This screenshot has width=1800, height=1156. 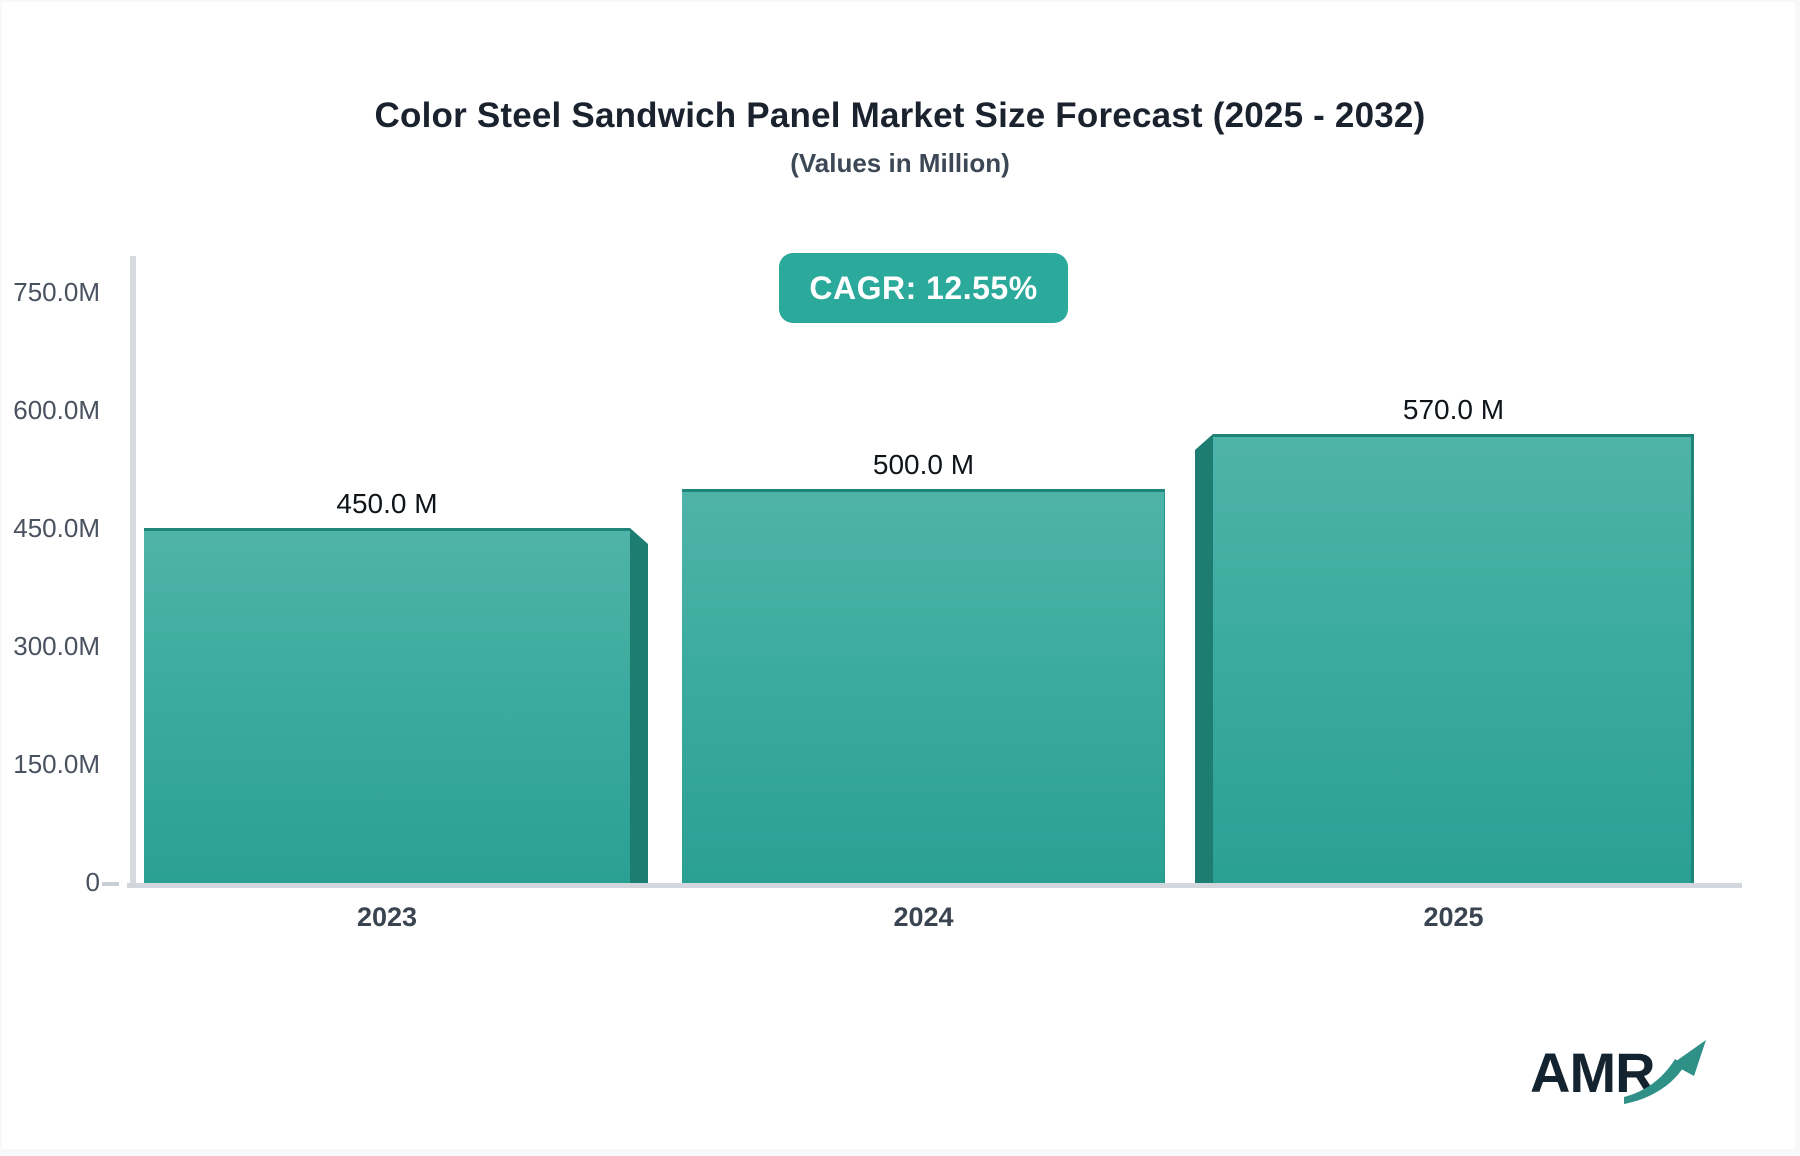 What do you see at coordinates (1453, 409) in the screenshot?
I see `bar-value-label-2025: 570.0 M` at bounding box center [1453, 409].